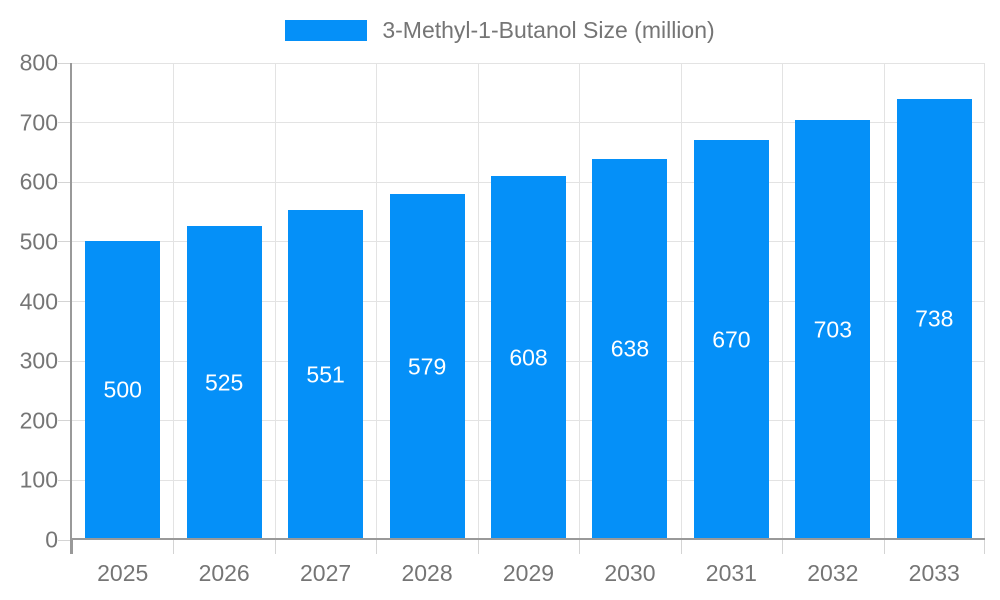  I want to click on bar-value-label: 738, so click(934, 318).